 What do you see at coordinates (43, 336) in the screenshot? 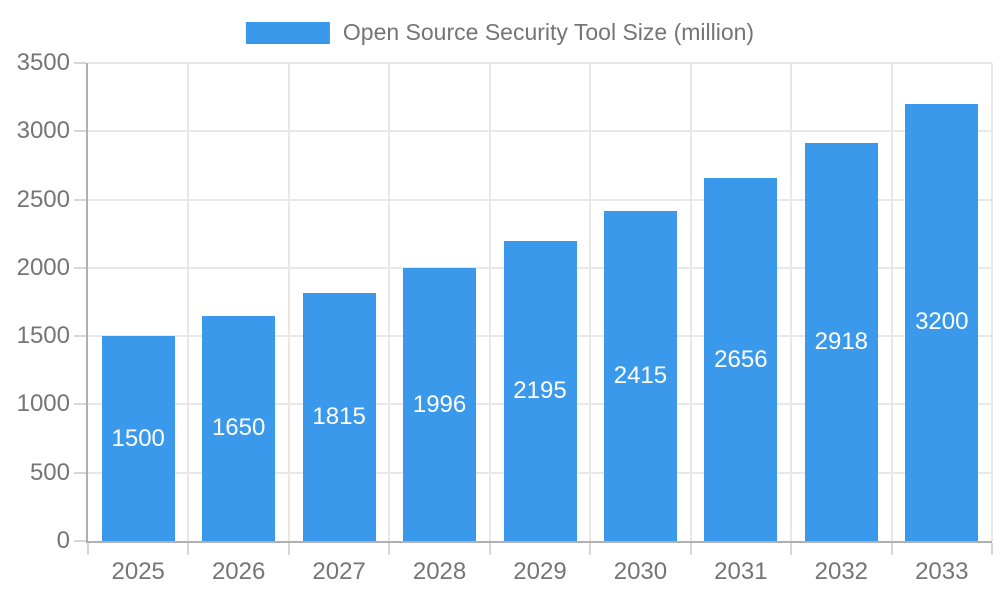
I see `y-axis-label: 1500` at bounding box center [43, 336].